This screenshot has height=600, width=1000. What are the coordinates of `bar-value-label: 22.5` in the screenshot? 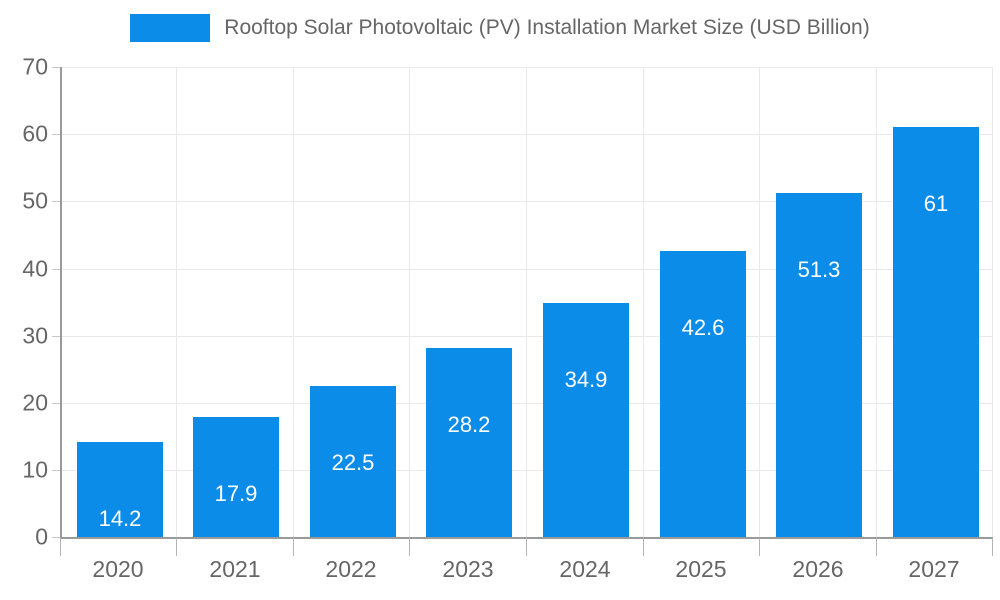 It's located at (353, 462).